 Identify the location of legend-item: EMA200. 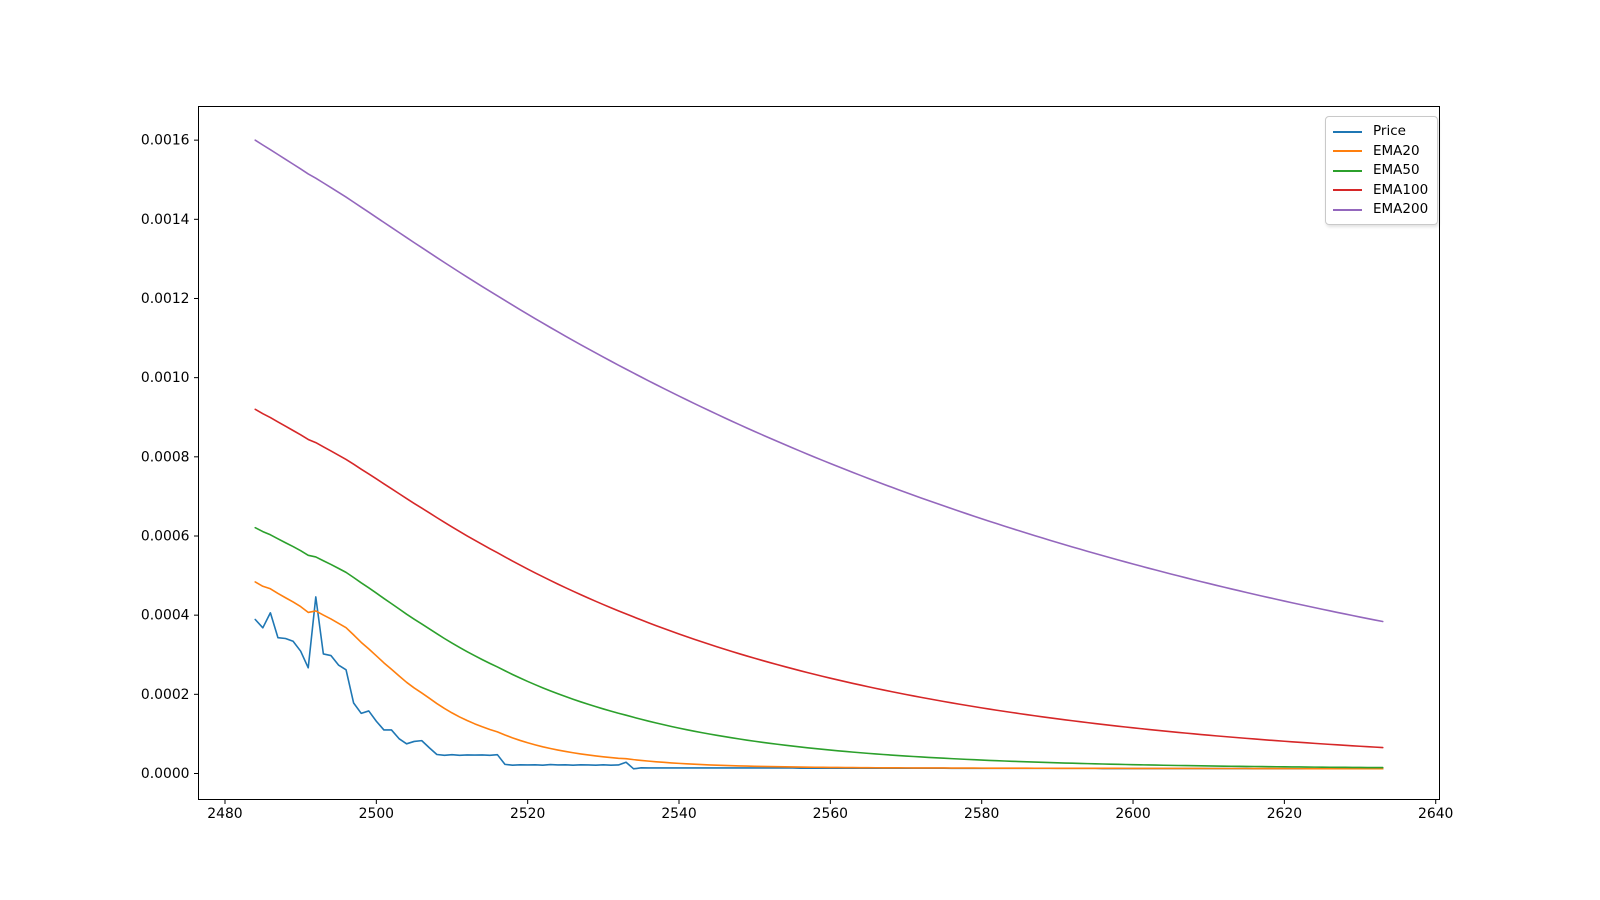
(1385, 210).